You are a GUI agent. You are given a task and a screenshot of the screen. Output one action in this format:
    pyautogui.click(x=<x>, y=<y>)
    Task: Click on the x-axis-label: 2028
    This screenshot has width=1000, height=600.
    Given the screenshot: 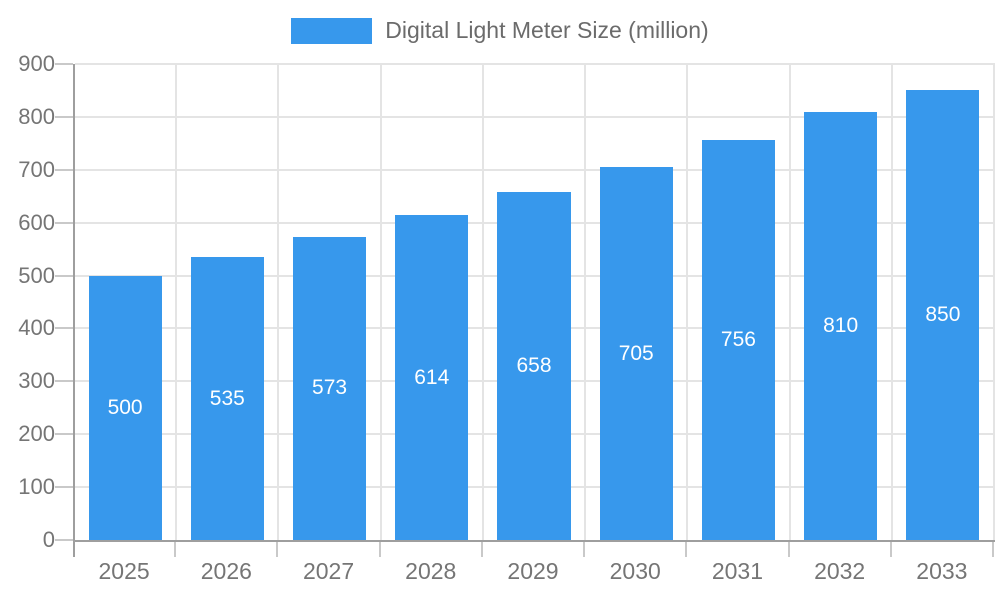 What is the action you would take?
    pyautogui.click(x=431, y=571)
    